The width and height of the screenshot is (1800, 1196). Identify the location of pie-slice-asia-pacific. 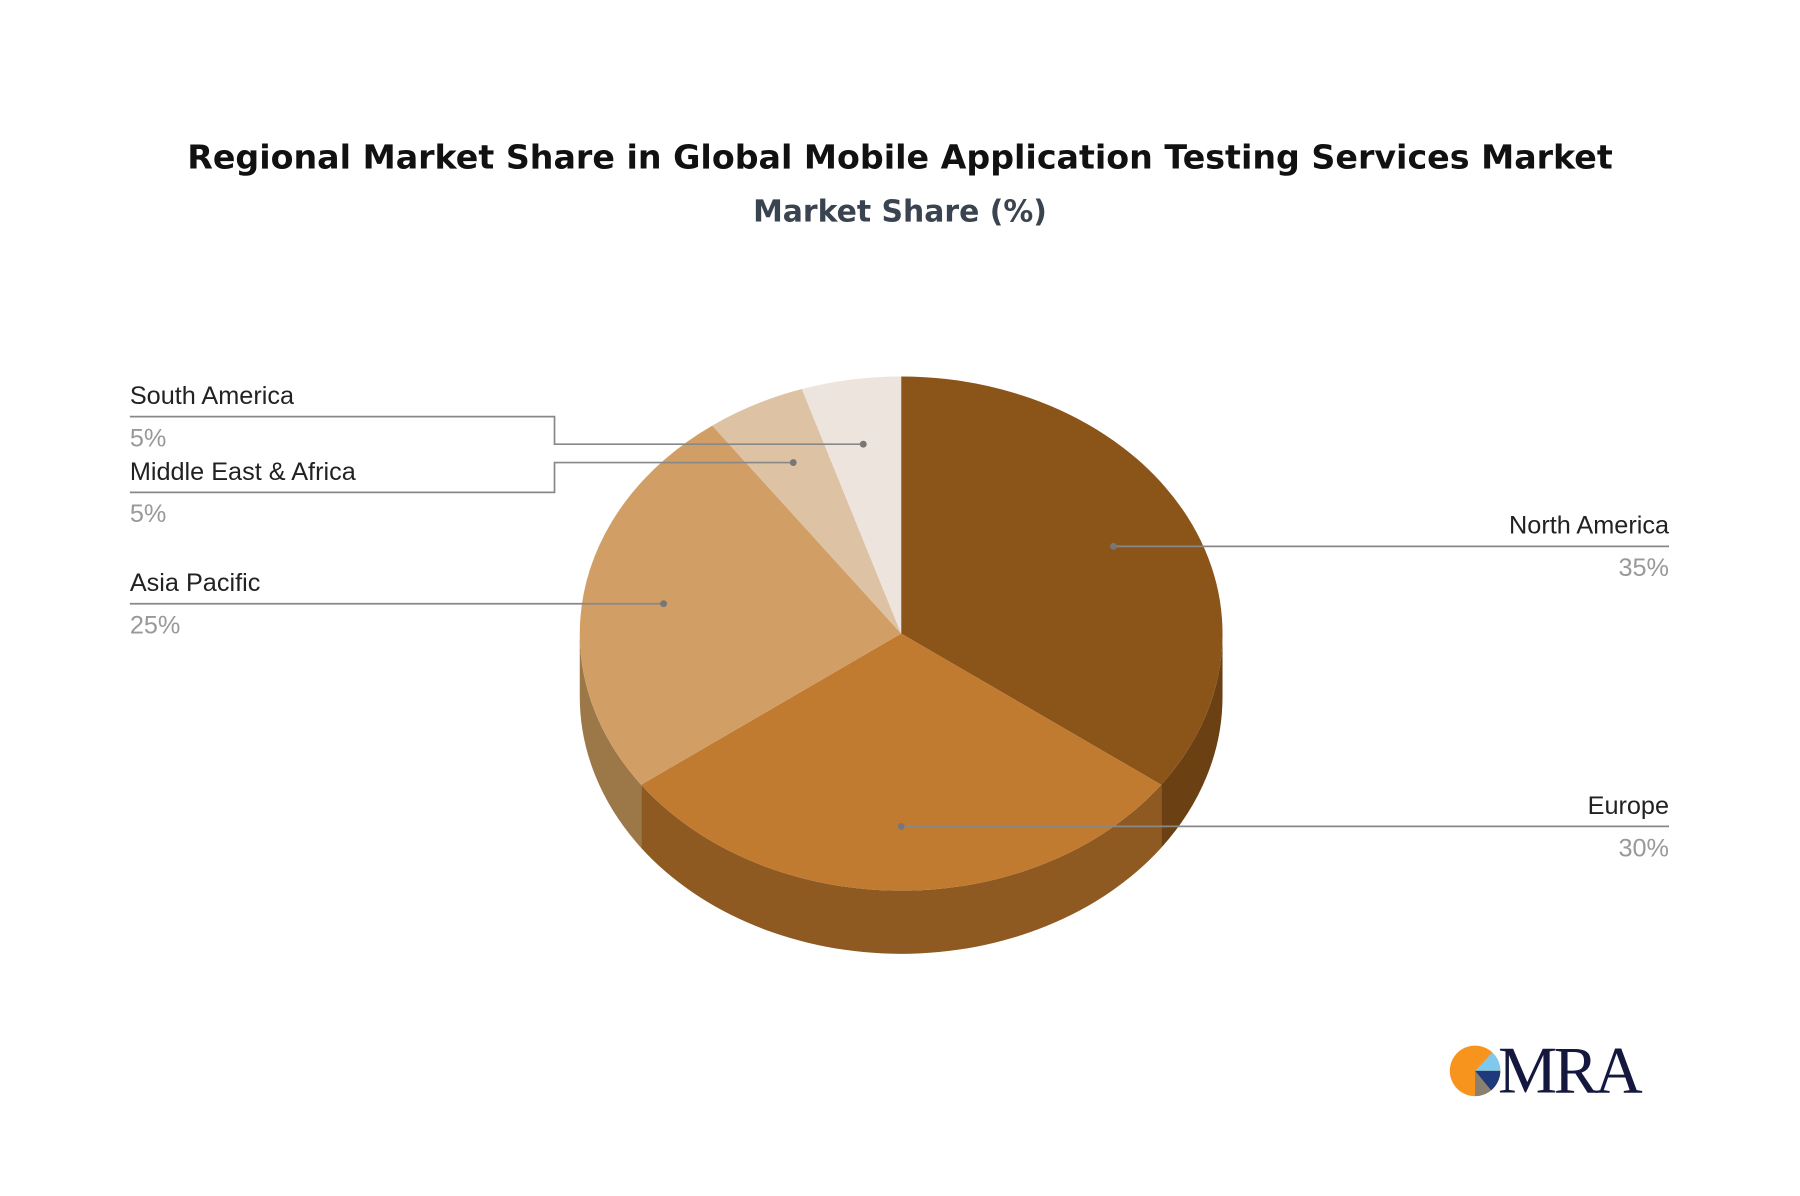
(740, 605).